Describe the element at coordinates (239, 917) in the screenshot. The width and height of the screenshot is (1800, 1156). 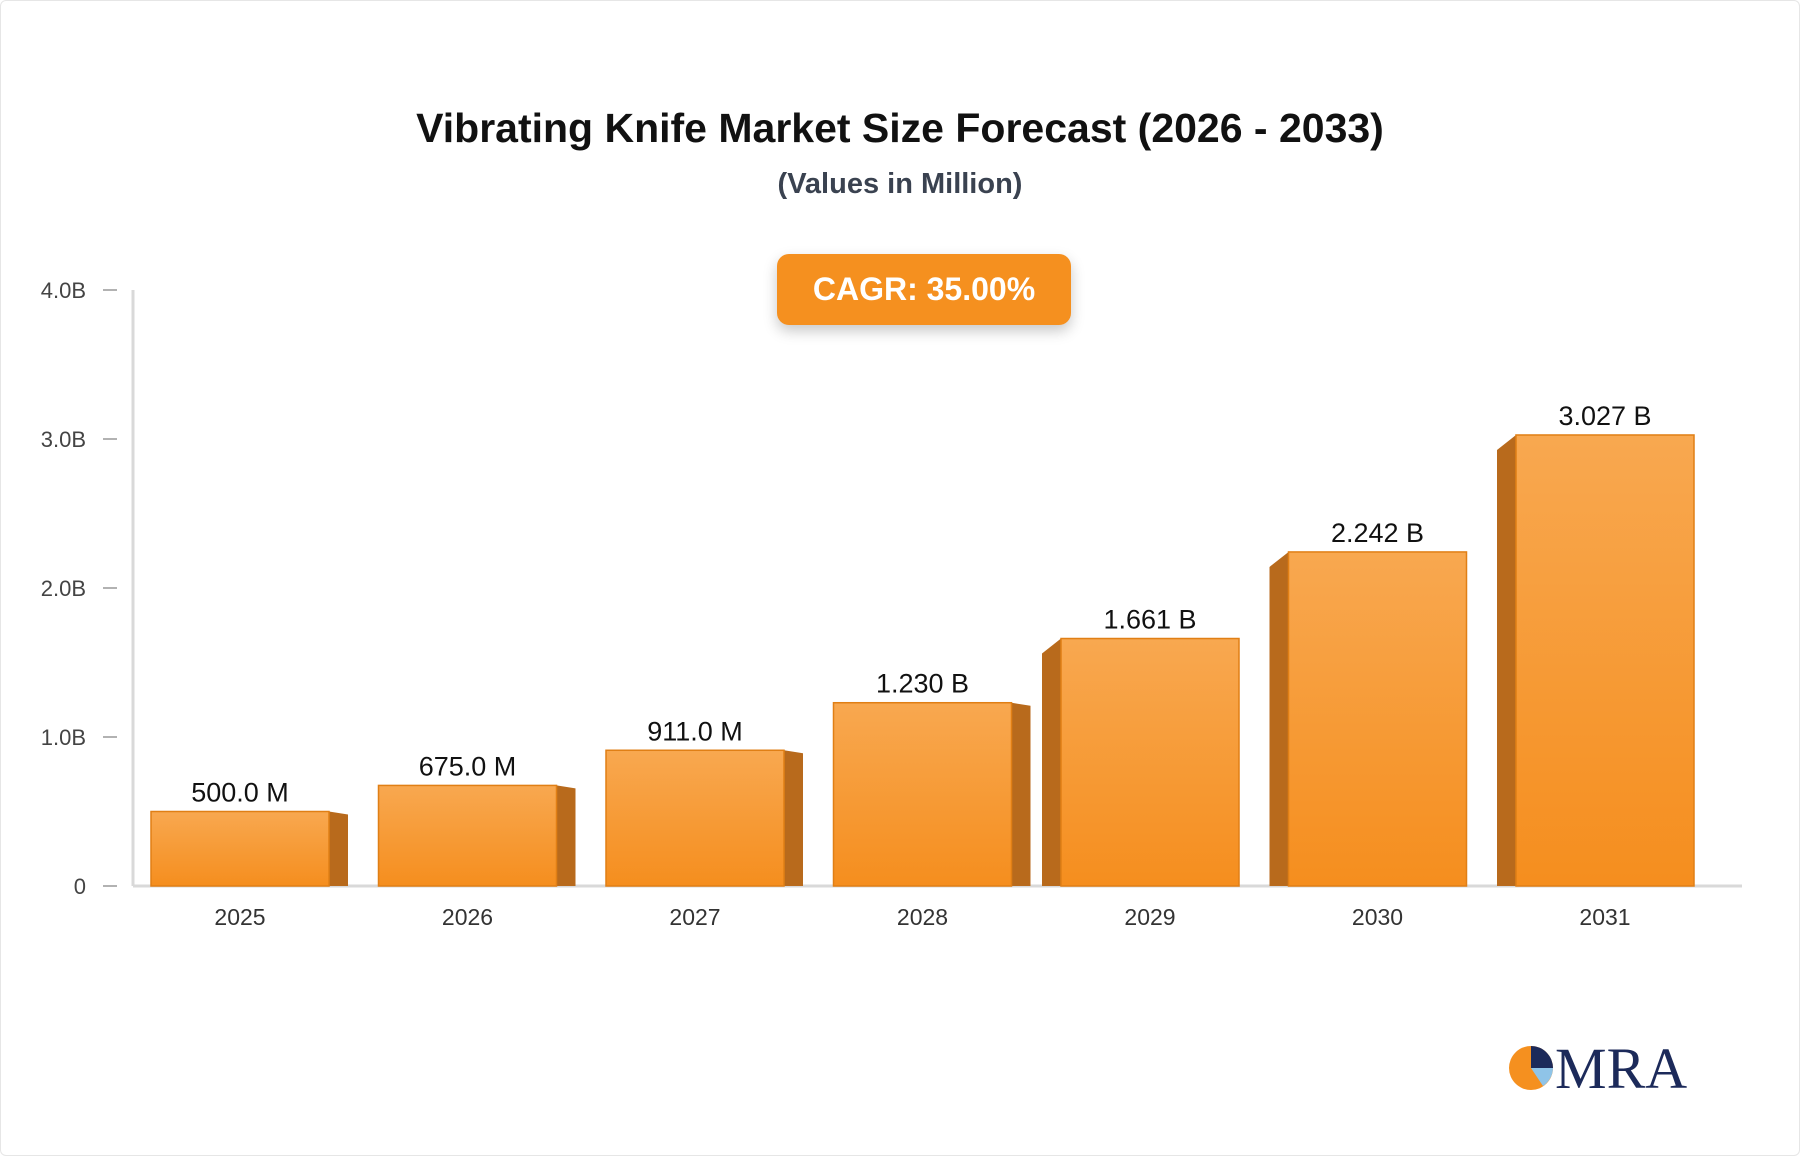
I see `x-tick-label: 2025` at that location.